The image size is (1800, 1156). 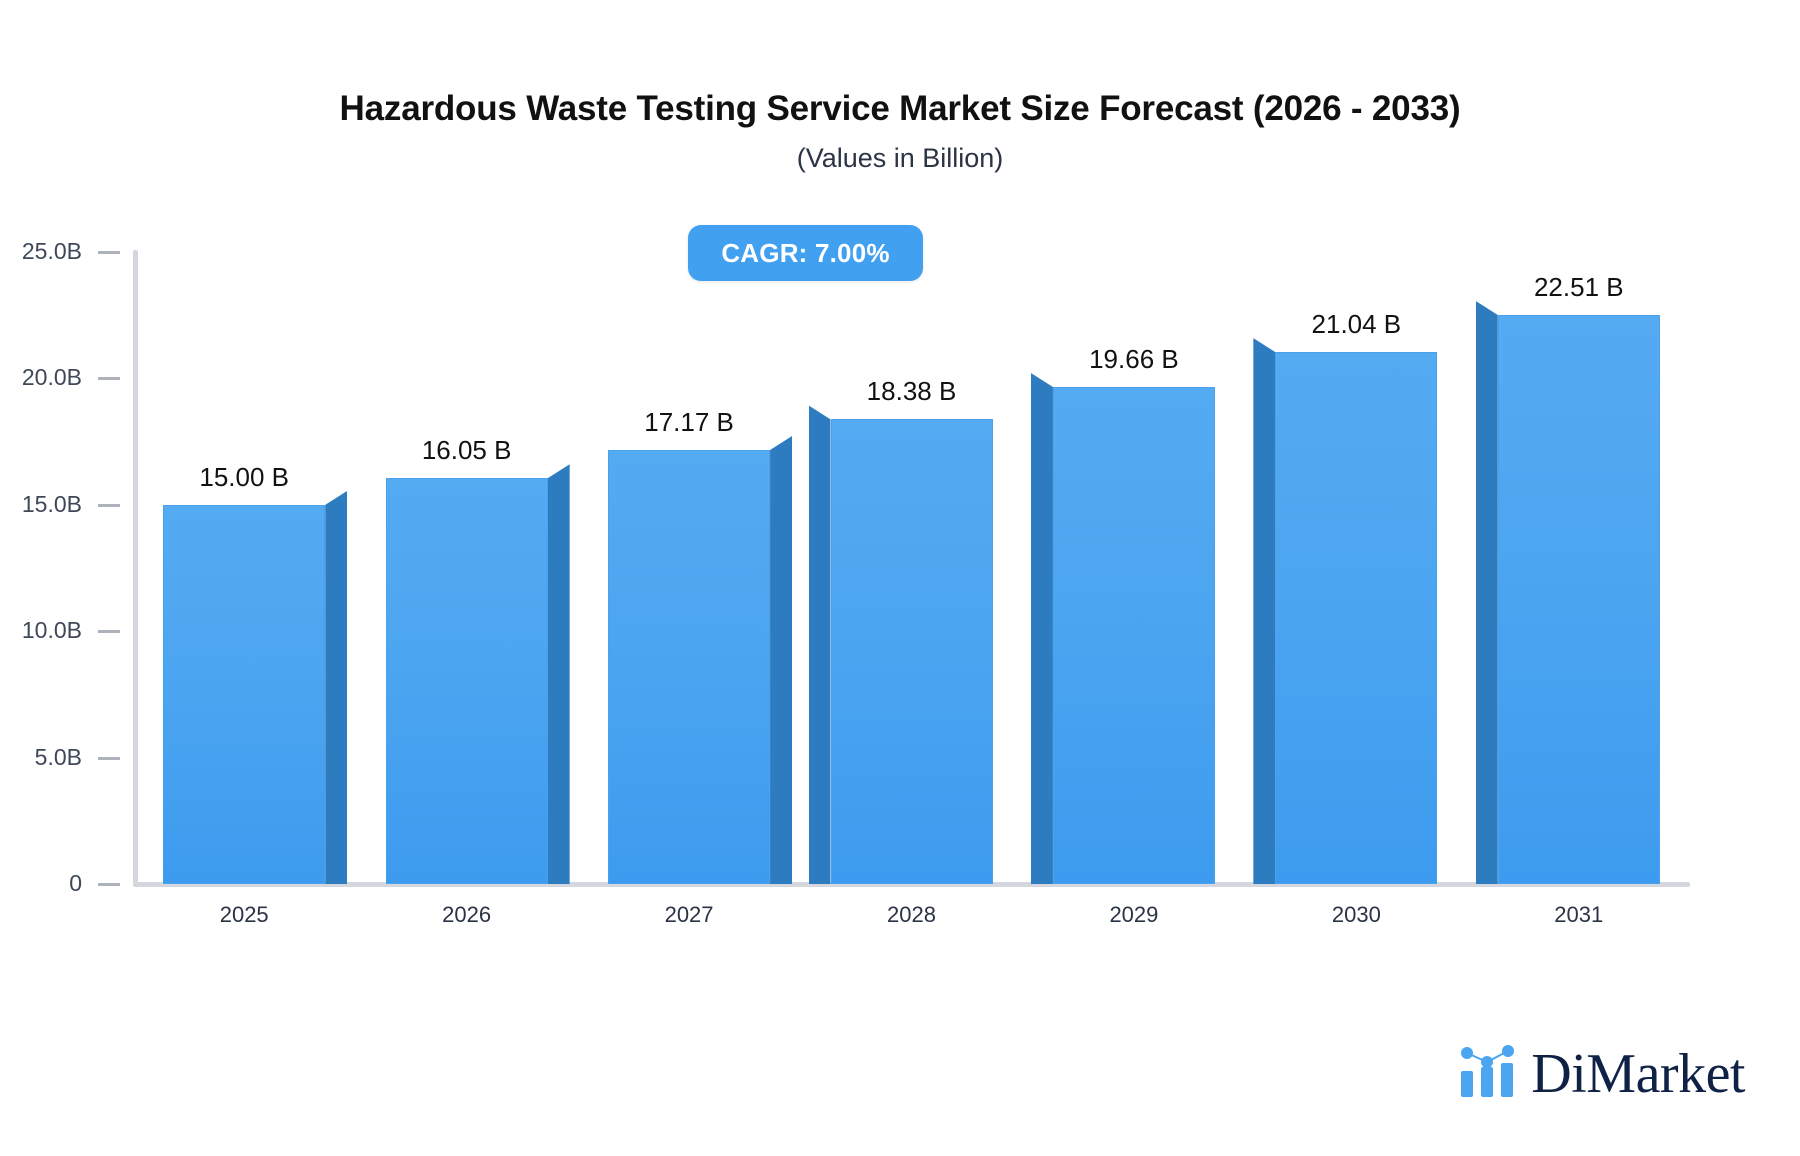 I want to click on bar-value-label: 22.51 B, so click(x=1578, y=286).